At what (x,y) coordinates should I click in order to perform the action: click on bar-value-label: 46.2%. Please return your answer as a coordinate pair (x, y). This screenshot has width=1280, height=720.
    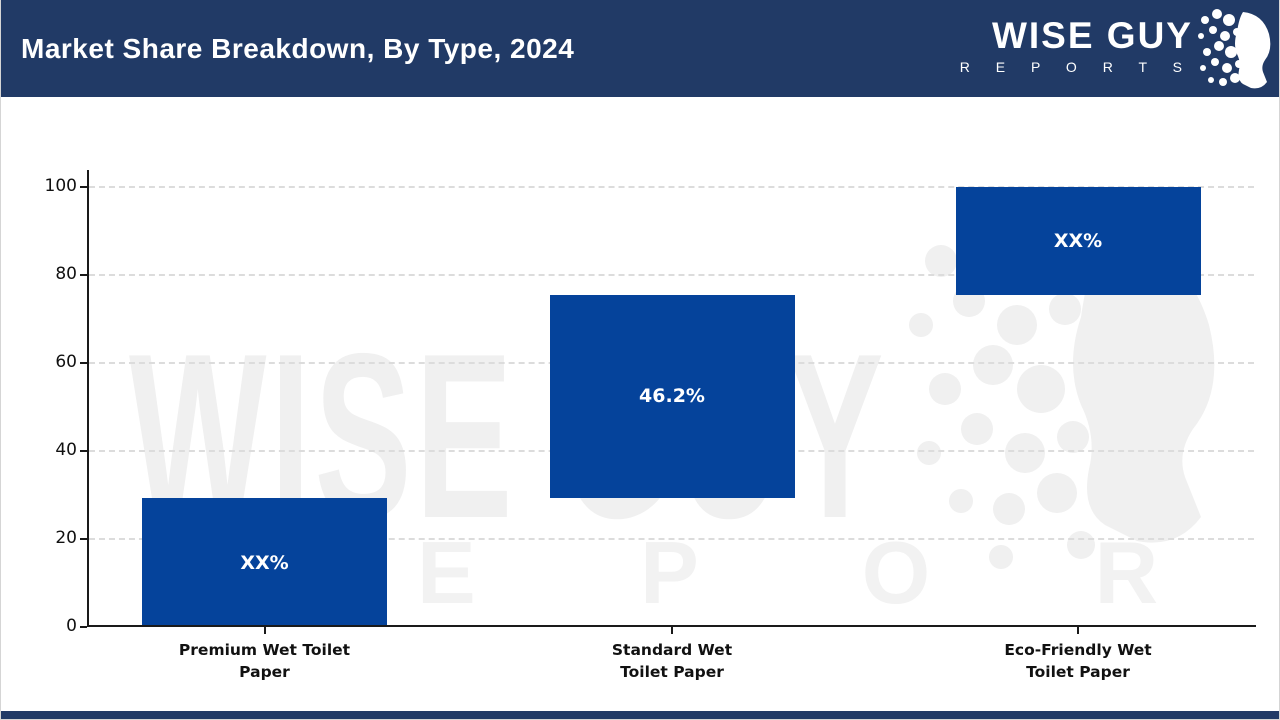
    Looking at the image, I should click on (672, 396).